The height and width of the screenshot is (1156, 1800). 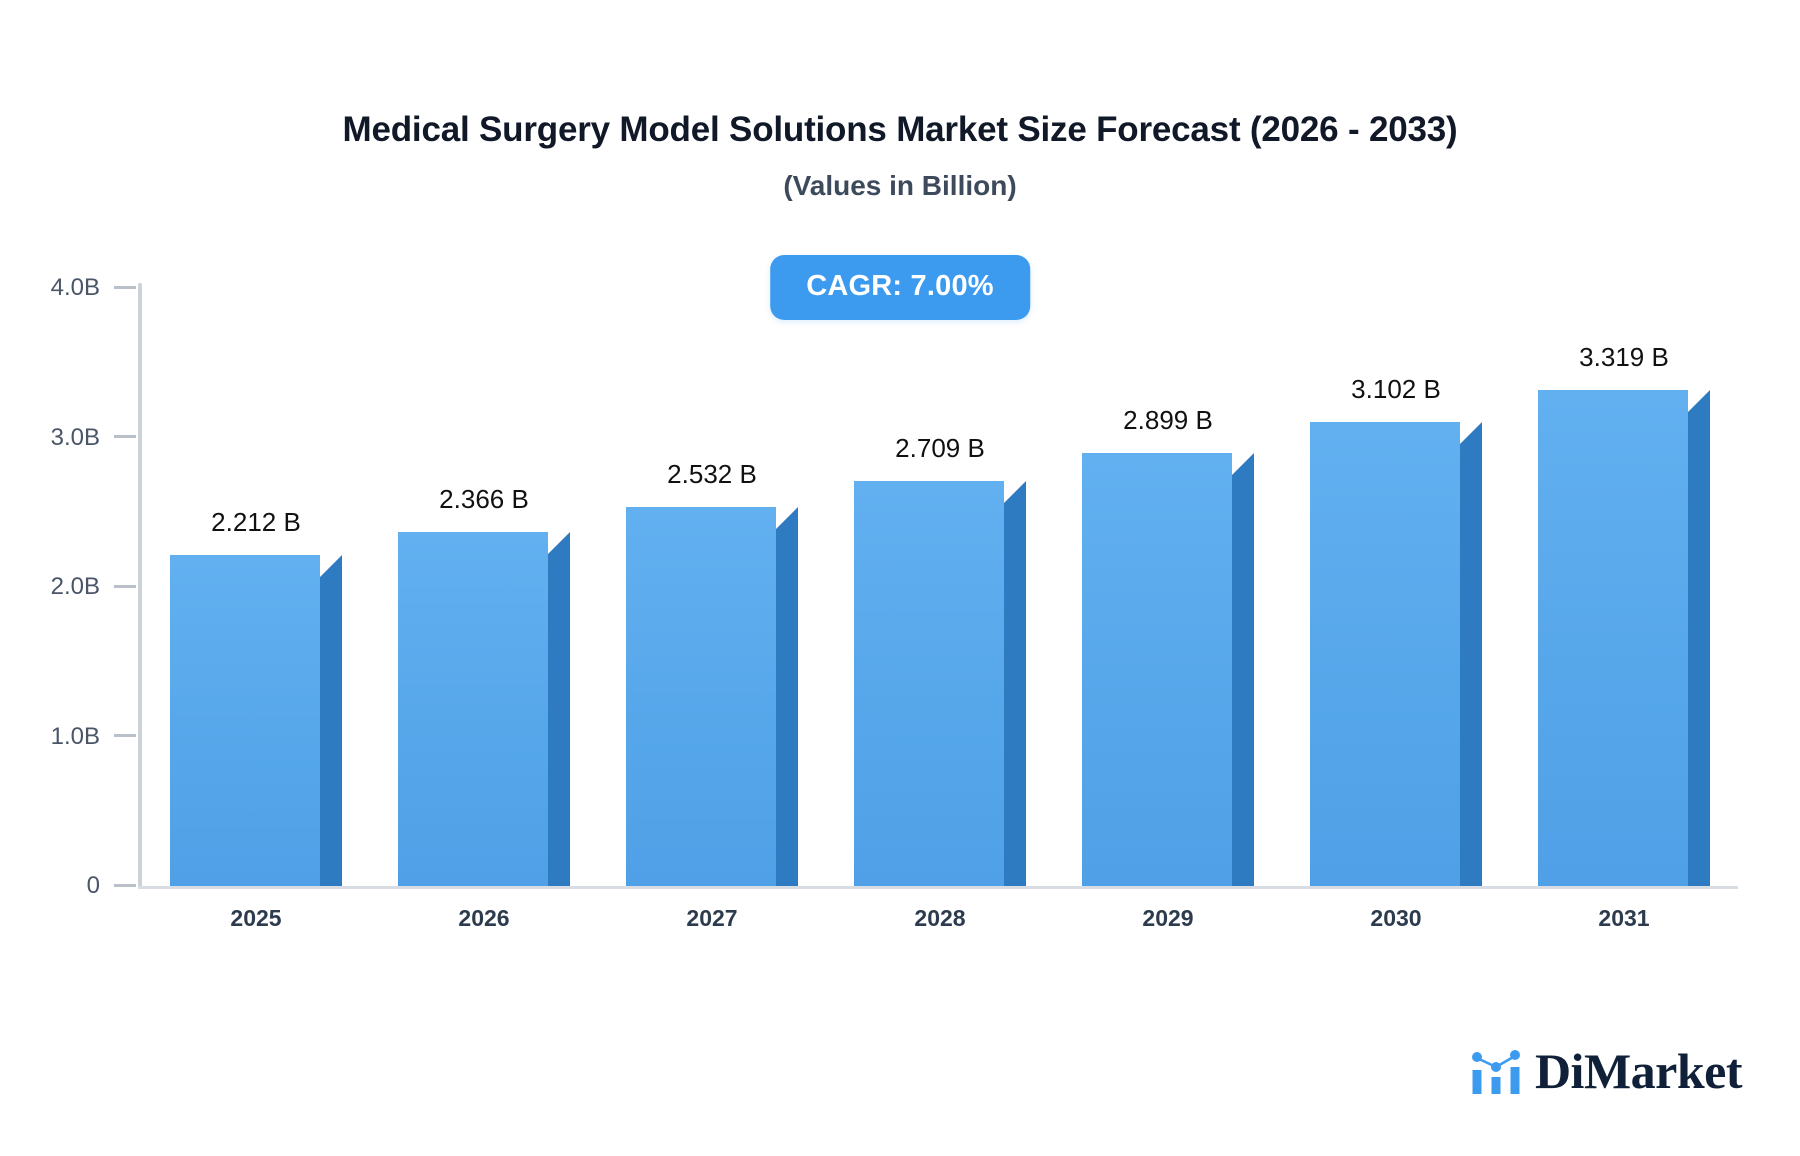 What do you see at coordinates (1168, 419) in the screenshot?
I see `bar-value-label: 2.899 B` at bounding box center [1168, 419].